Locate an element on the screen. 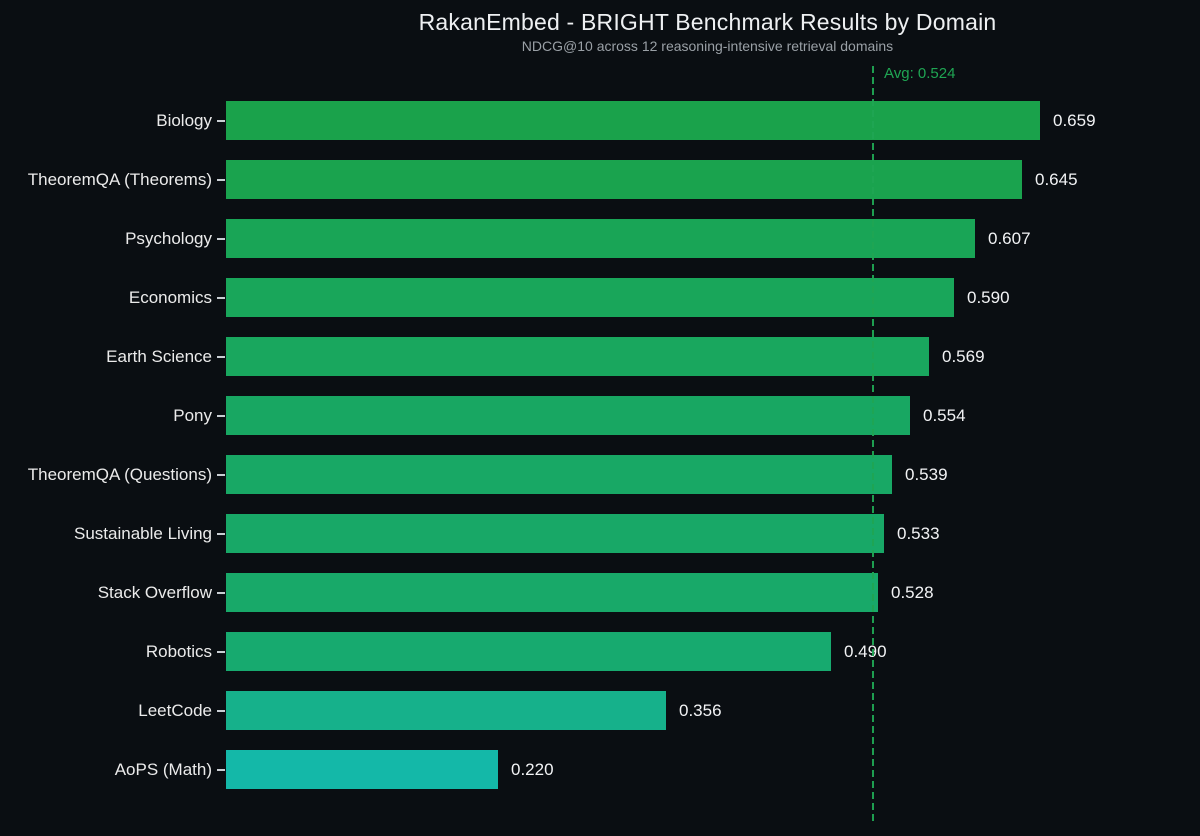 The width and height of the screenshot is (1200, 836). value-label: 0.220 is located at coordinates (532, 769).